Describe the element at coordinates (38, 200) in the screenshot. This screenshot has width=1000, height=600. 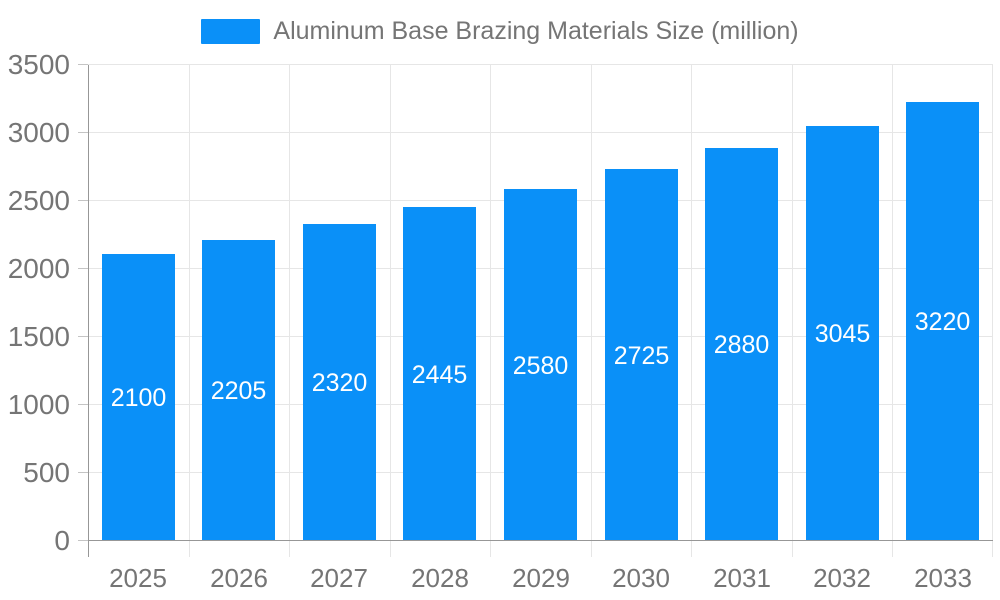
I see `y-axis-label: 2500` at that location.